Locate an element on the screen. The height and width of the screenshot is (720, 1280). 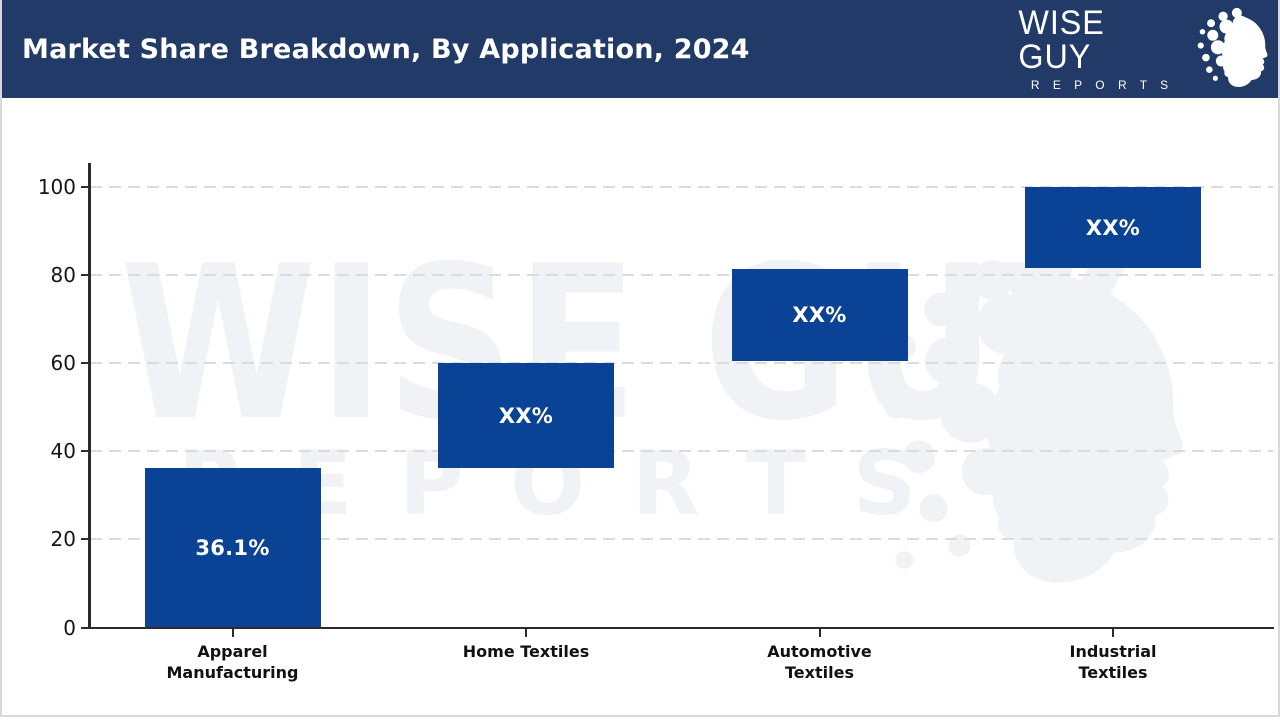
bar-3: XX% is located at coordinates (819, 315).